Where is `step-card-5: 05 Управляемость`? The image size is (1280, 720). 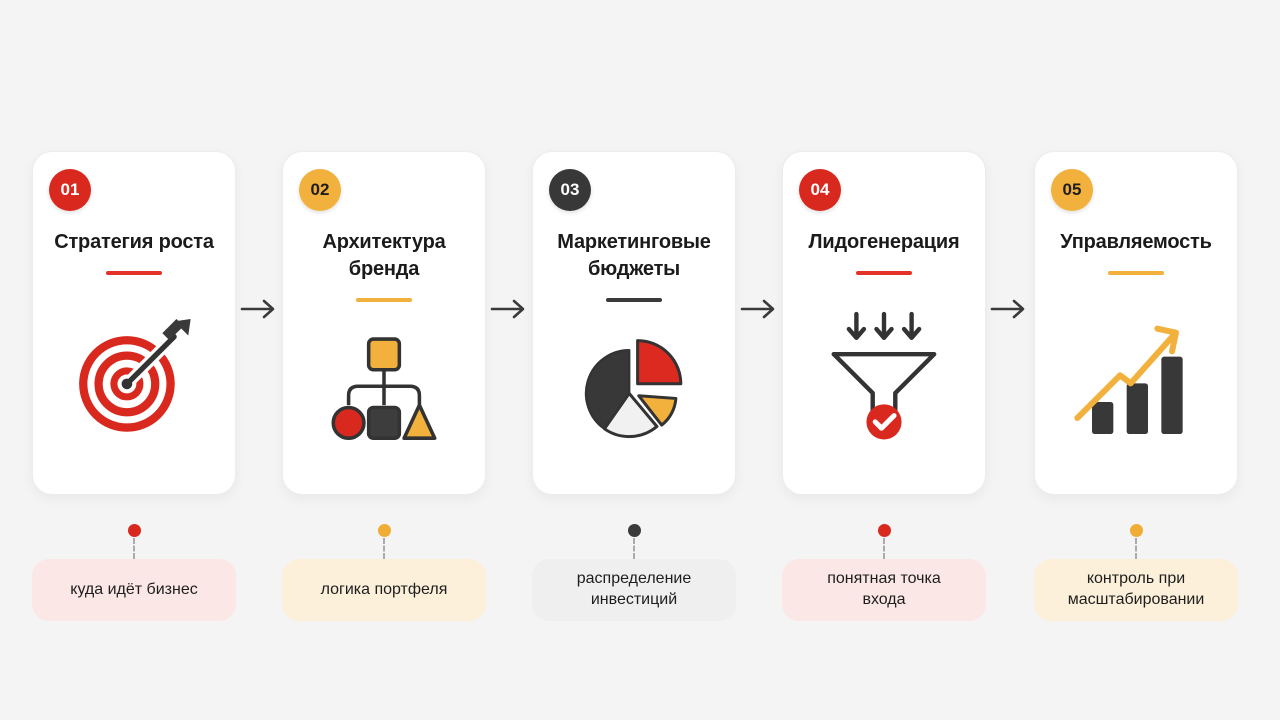
step-card-5: 05 Управляемость is located at coordinates (1136, 323).